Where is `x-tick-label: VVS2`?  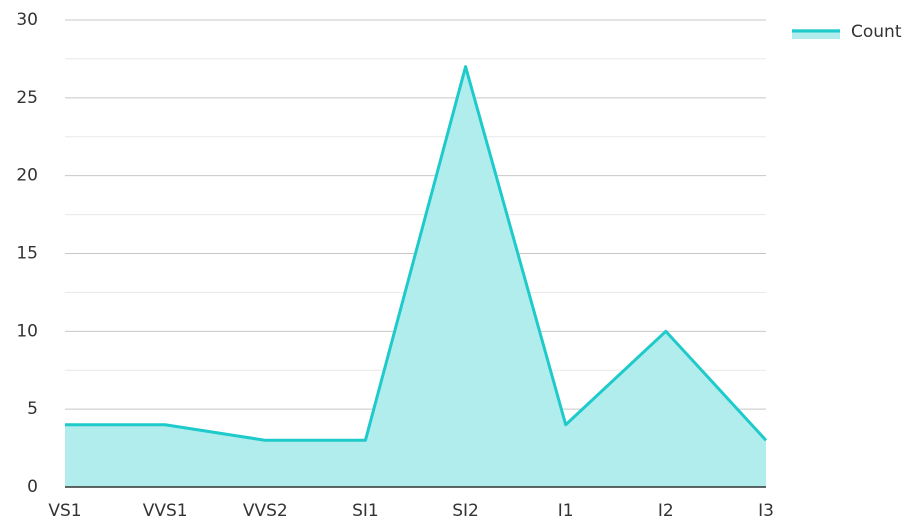
x-tick-label: VVS2 is located at coordinates (265, 511).